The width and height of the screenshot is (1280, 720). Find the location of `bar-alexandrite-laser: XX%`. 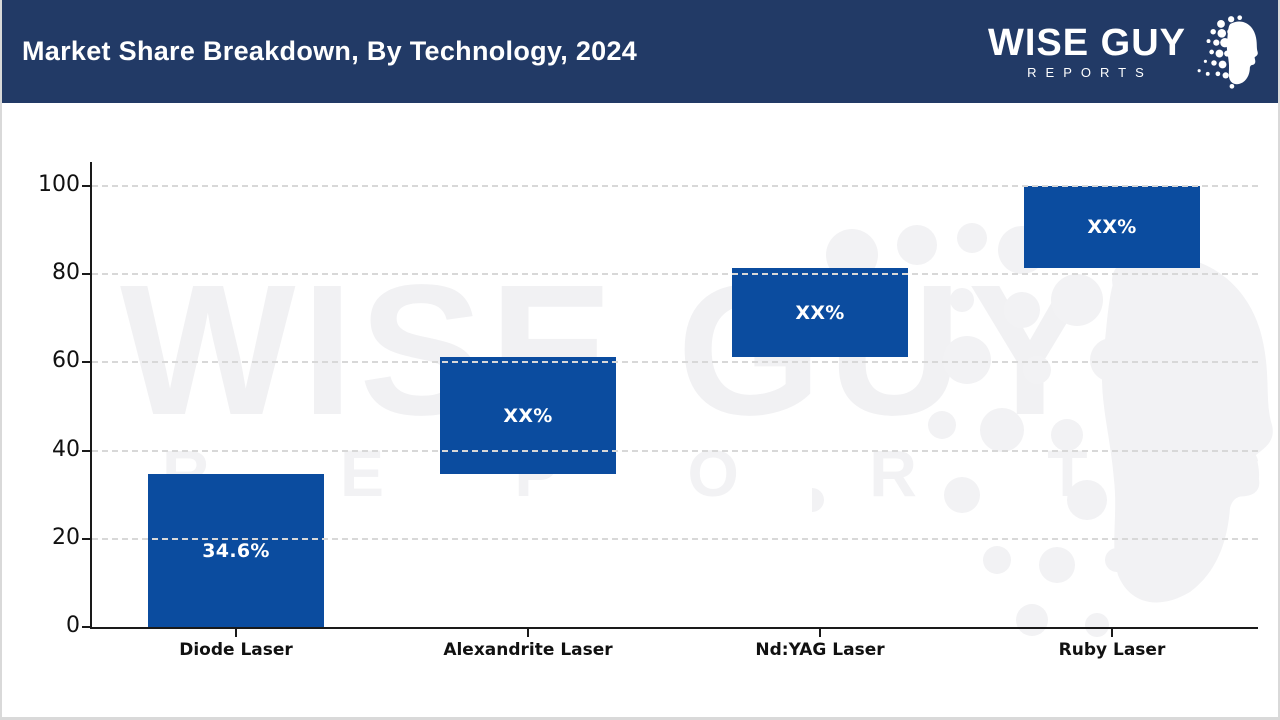

bar-alexandrite-laser: XX% is located at coordinates (528, 416).